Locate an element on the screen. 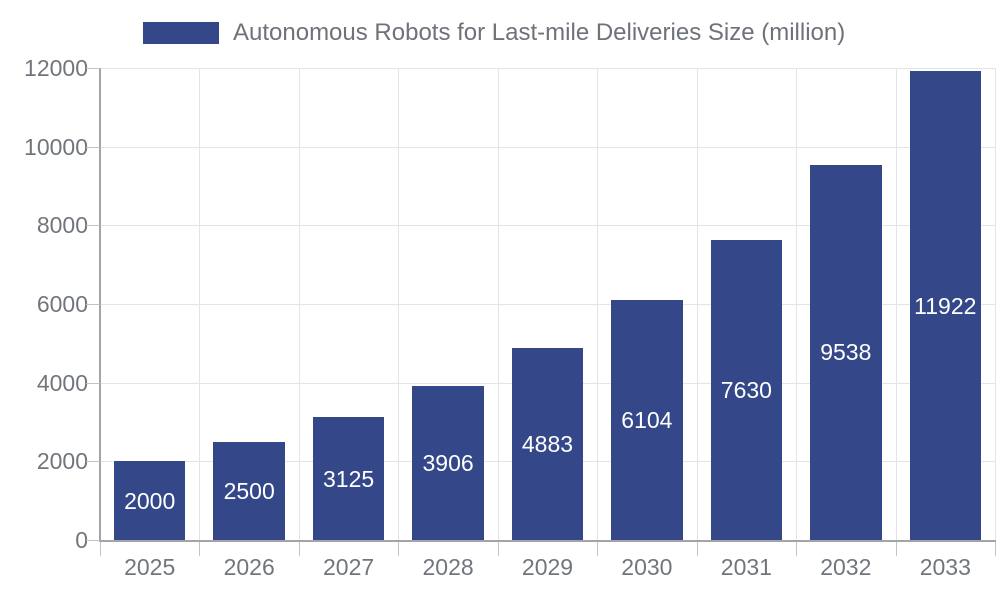 The height and width of the screenshot is (600, 1000). y-axis-line is located at coordinates (100, 304).